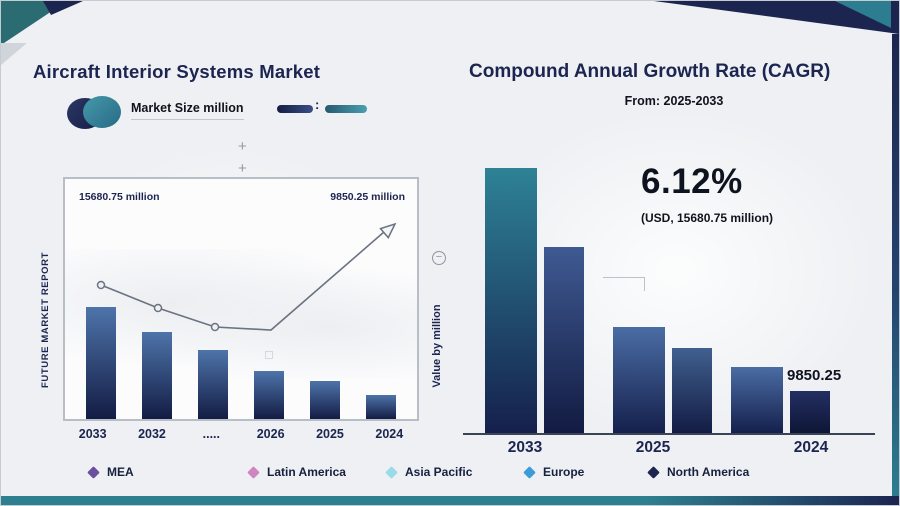  Describe the element at coordinates (346, 109) in the screenshot. I see `legend-pill-teal` at that location.